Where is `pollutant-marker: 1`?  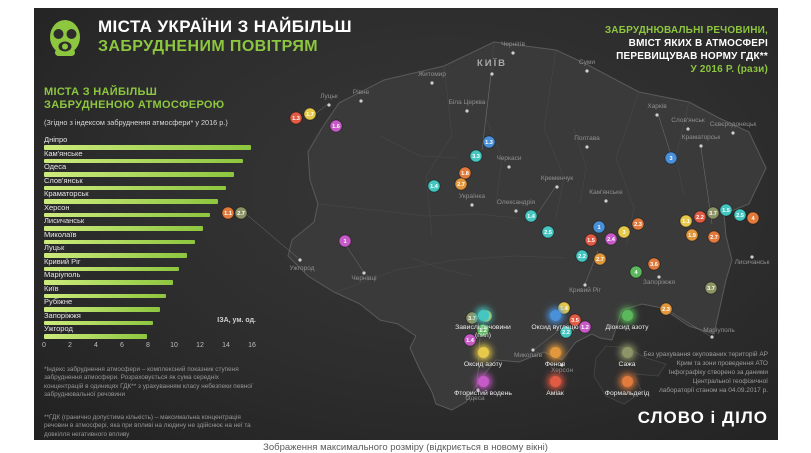 pollutant-marker: 1 is located at coordinates (599, 227).